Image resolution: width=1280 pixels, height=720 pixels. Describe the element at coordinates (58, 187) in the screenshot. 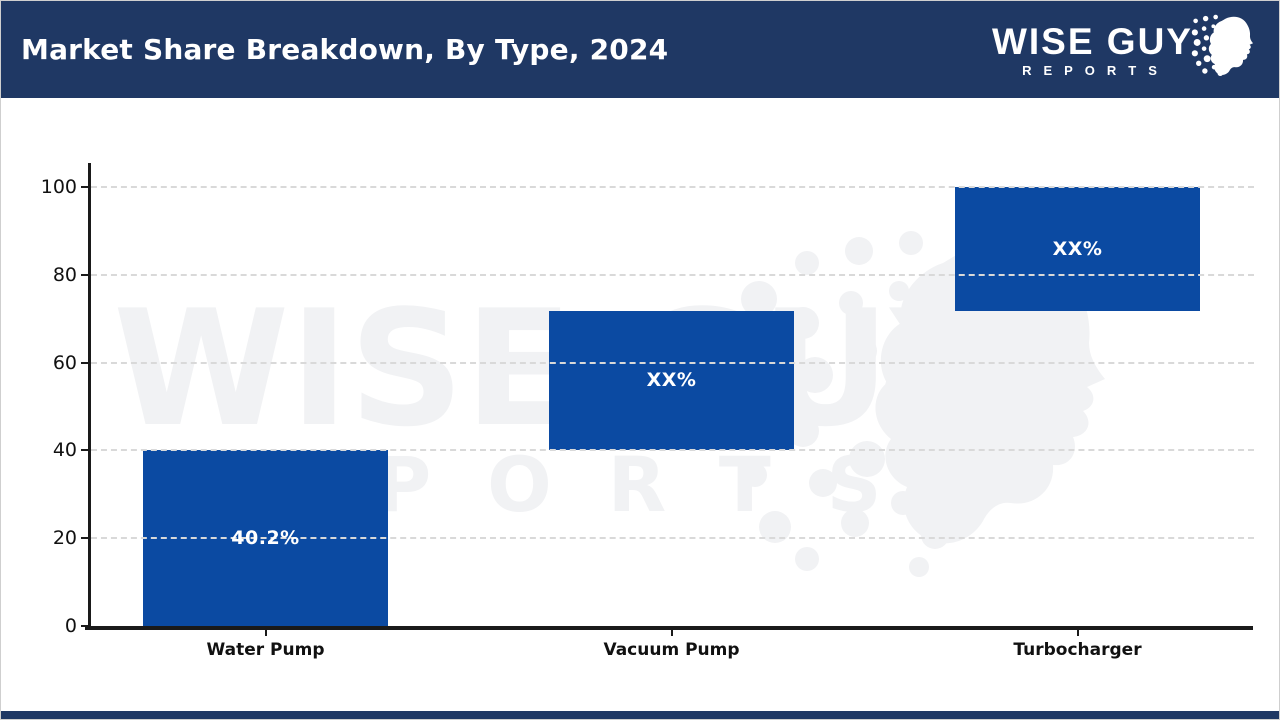

I see `y-tick-label: 100` at that location.